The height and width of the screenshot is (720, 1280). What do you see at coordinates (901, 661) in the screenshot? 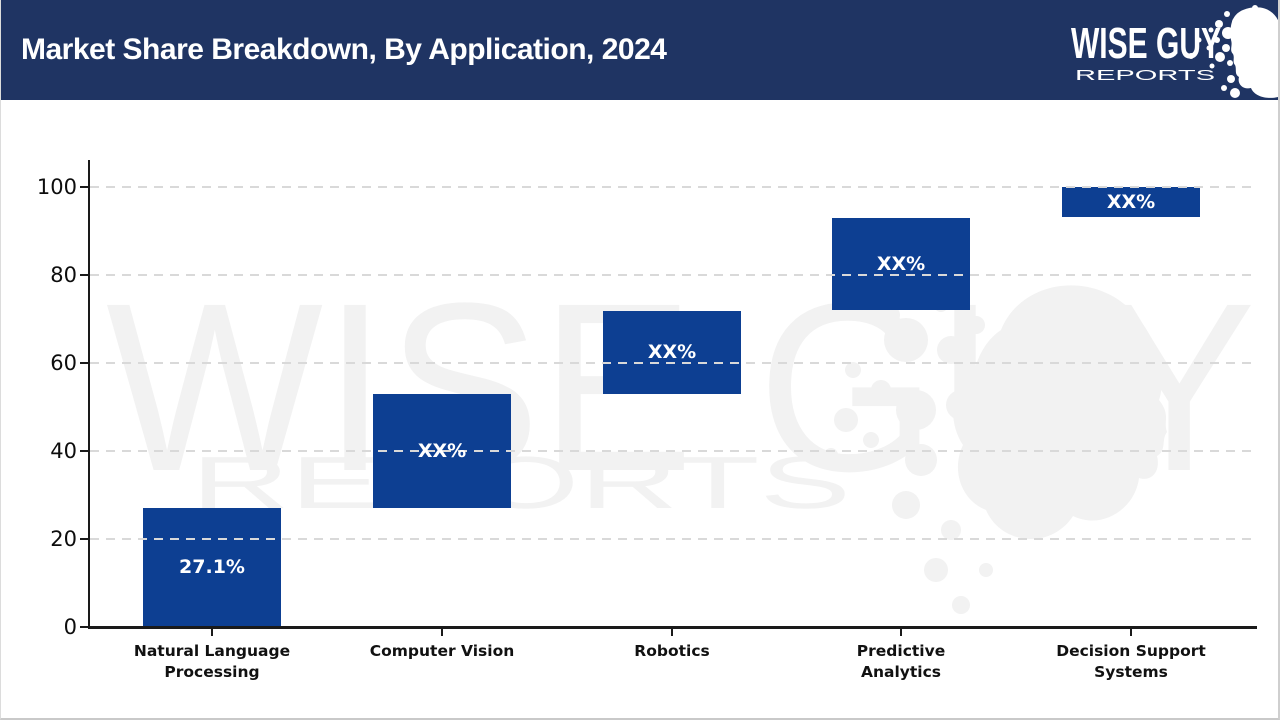
I see `x-category-label: Predictive Analytics` at bounding box center [901, 661].